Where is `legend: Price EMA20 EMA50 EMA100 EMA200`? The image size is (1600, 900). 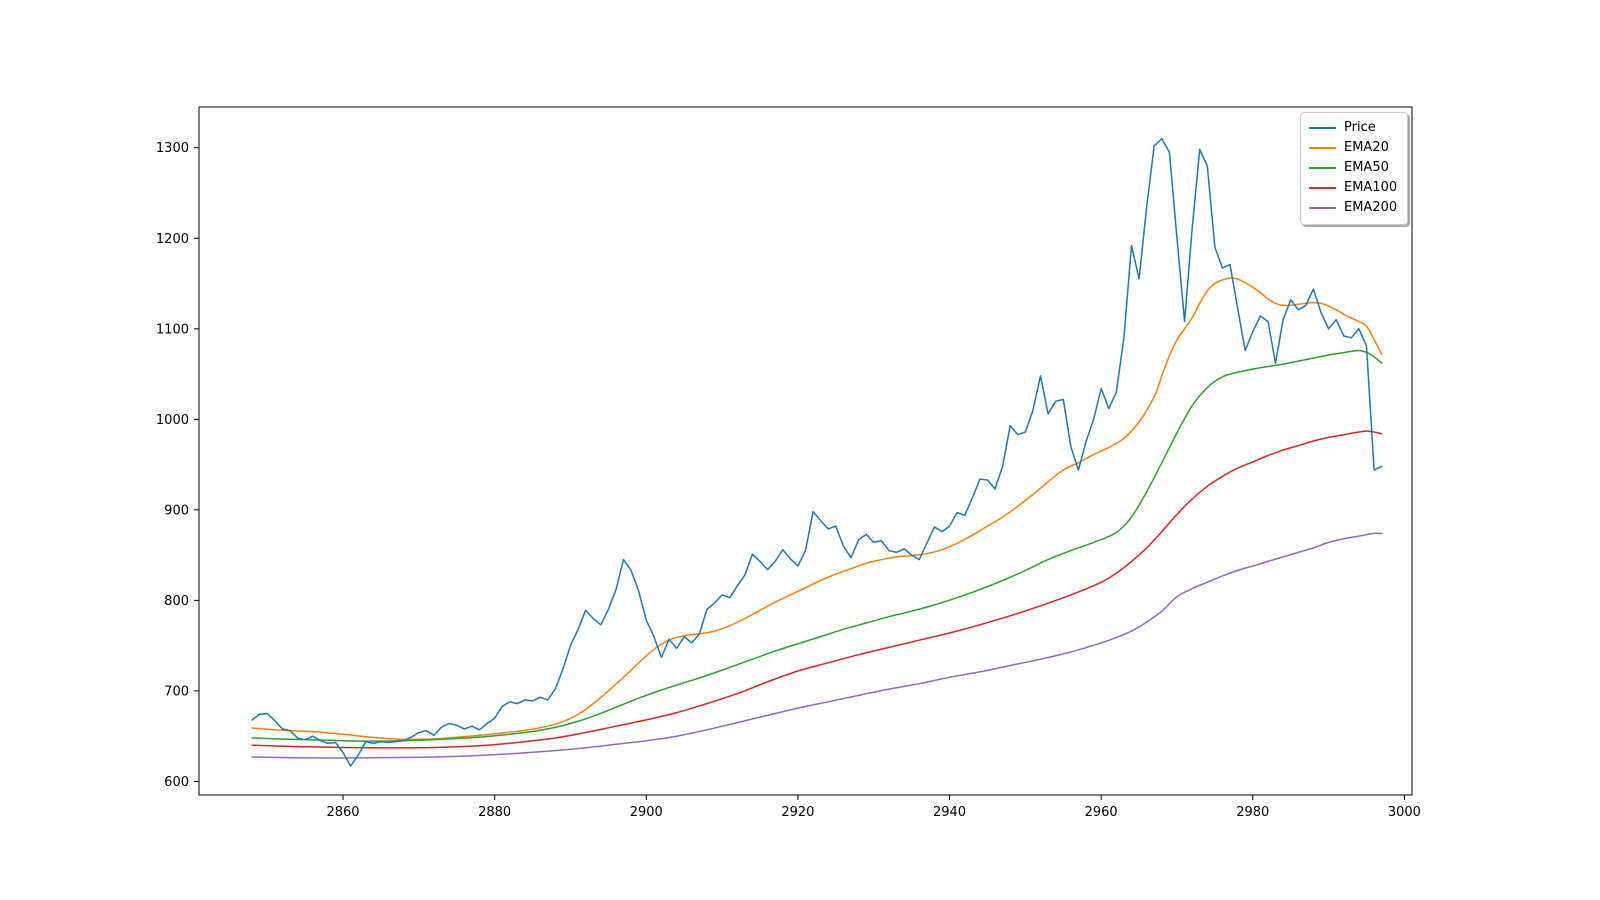
legend: Price EMA20 EMA50 EMA100 EMA200 is located at coordinates (1354, 168).